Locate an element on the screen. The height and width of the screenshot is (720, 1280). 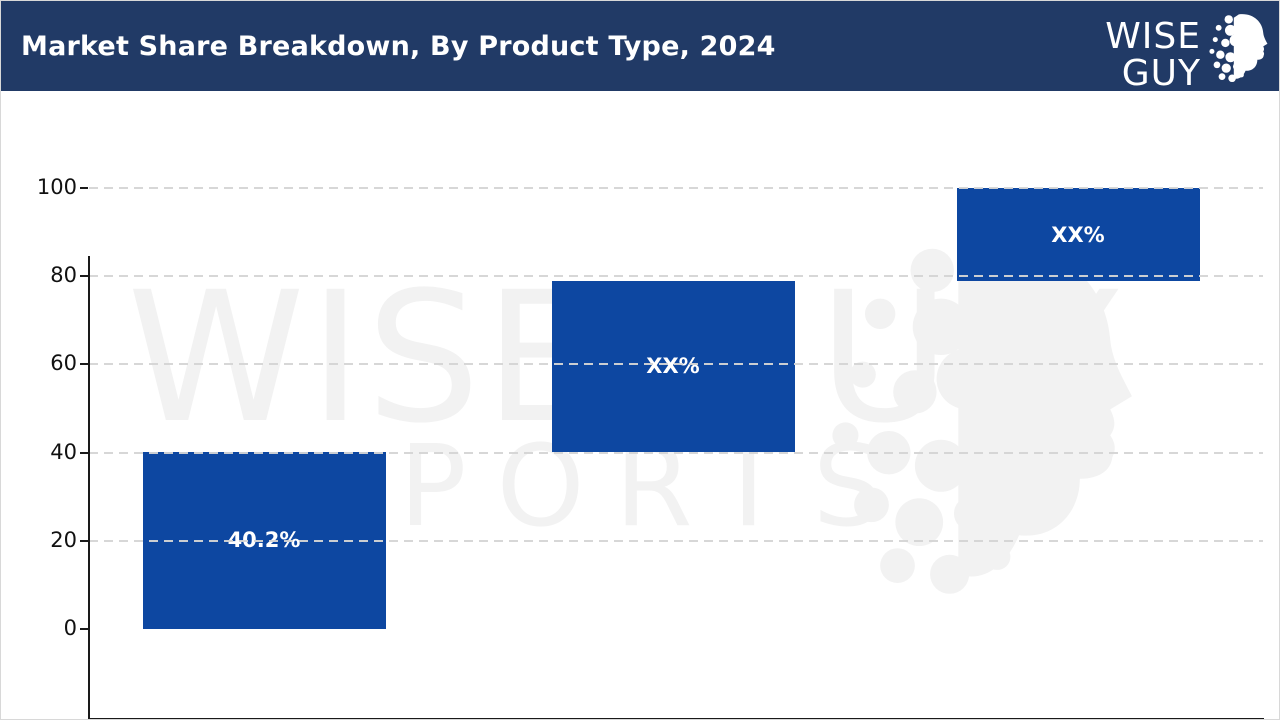
y-tick-label: 100 is located at coordinates (56, 187).